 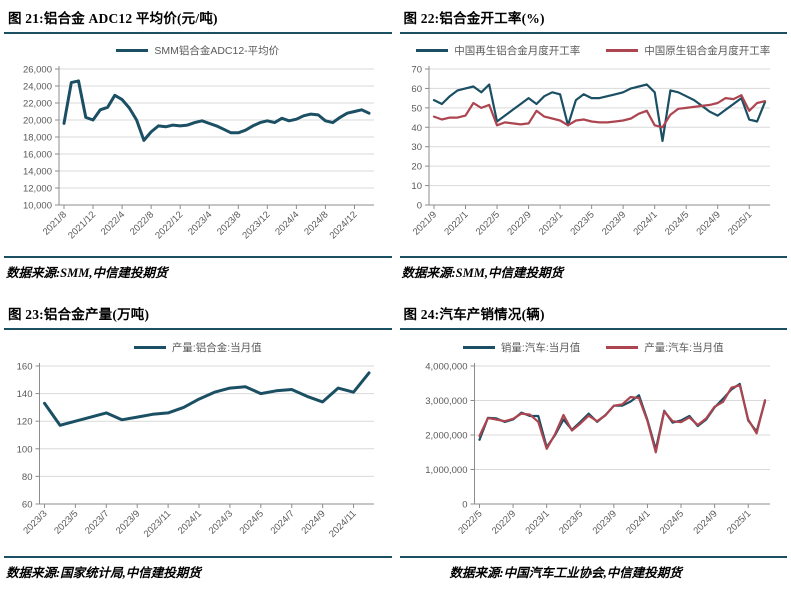 I want to click on x-axis-label: 2024/7, so click(x=283, y=522).